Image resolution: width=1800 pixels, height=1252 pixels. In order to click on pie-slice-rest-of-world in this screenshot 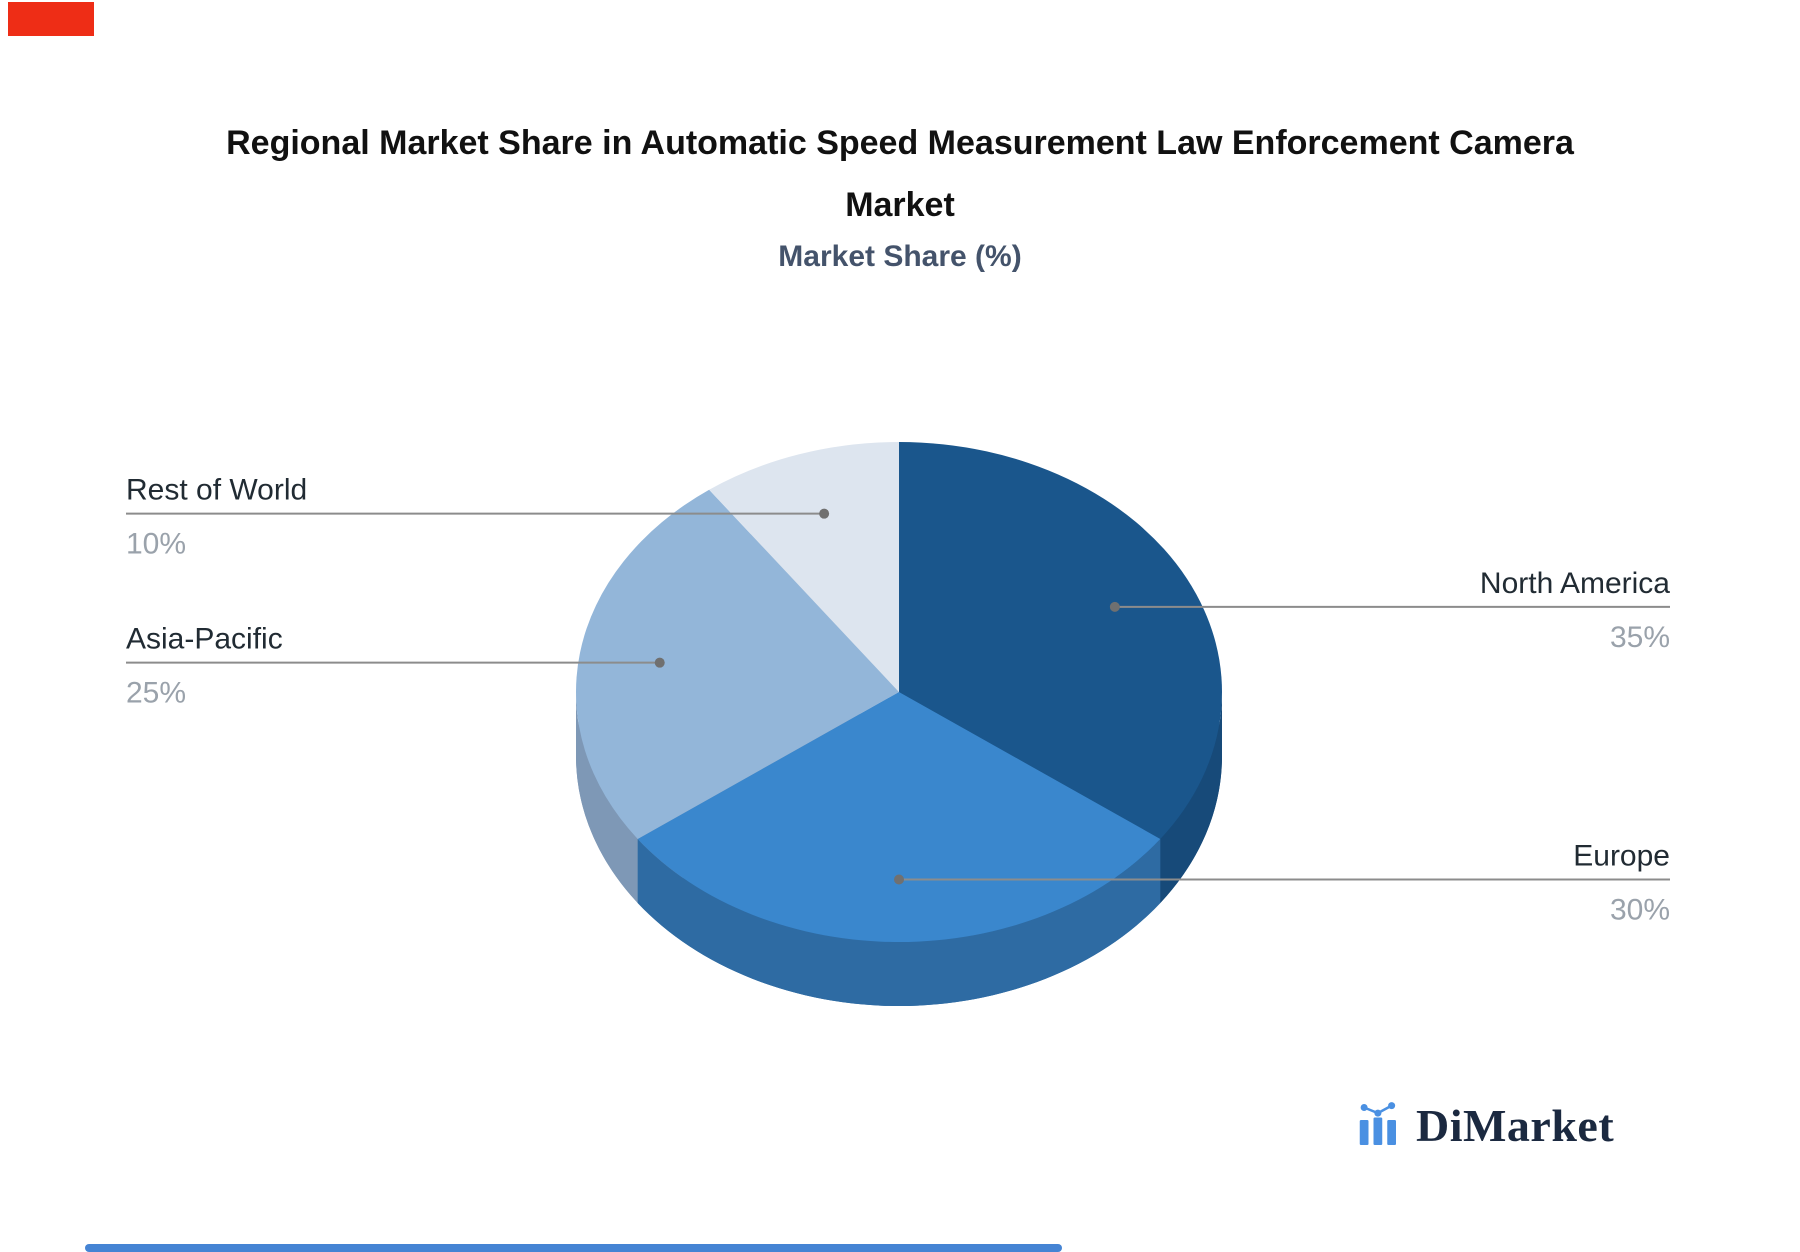, I will do `click(804, 567)`.